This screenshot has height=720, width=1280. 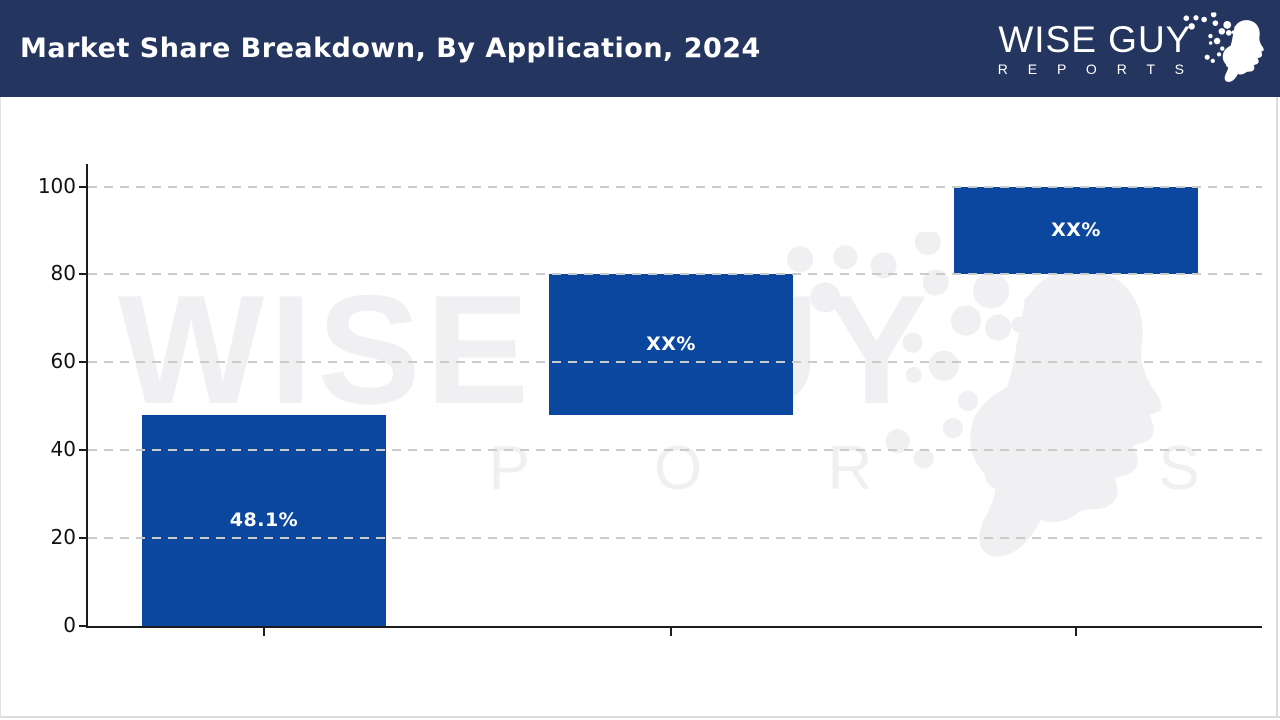 I want to click on page-border-bottom, so click(x=640, y=717).